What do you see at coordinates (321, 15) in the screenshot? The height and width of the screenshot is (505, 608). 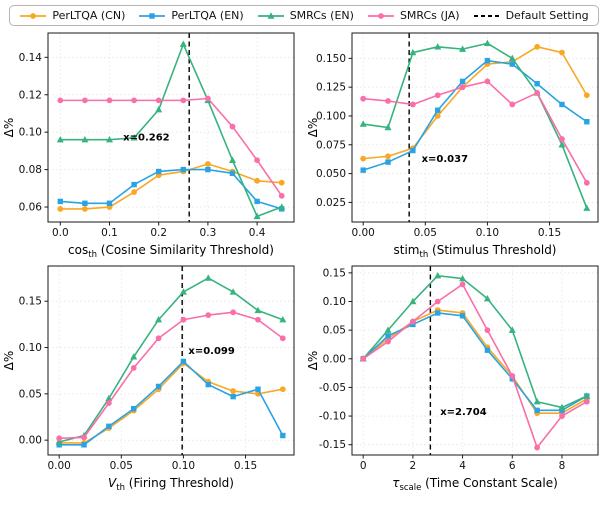 I see `legend-item-label: SMRCs (EN)` at bounding box center [321, 15].